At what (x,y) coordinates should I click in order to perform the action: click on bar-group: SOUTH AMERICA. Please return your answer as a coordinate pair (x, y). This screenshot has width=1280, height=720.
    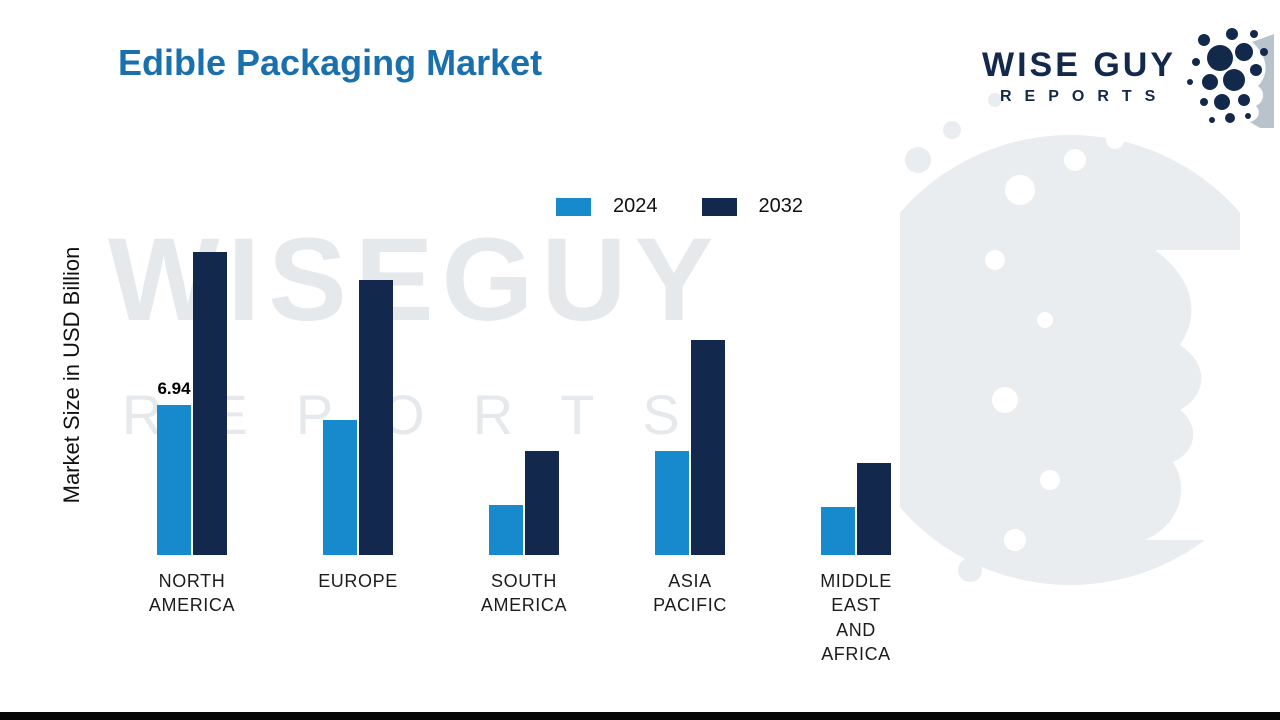
    Looking at the image, I should click on (524, 448).